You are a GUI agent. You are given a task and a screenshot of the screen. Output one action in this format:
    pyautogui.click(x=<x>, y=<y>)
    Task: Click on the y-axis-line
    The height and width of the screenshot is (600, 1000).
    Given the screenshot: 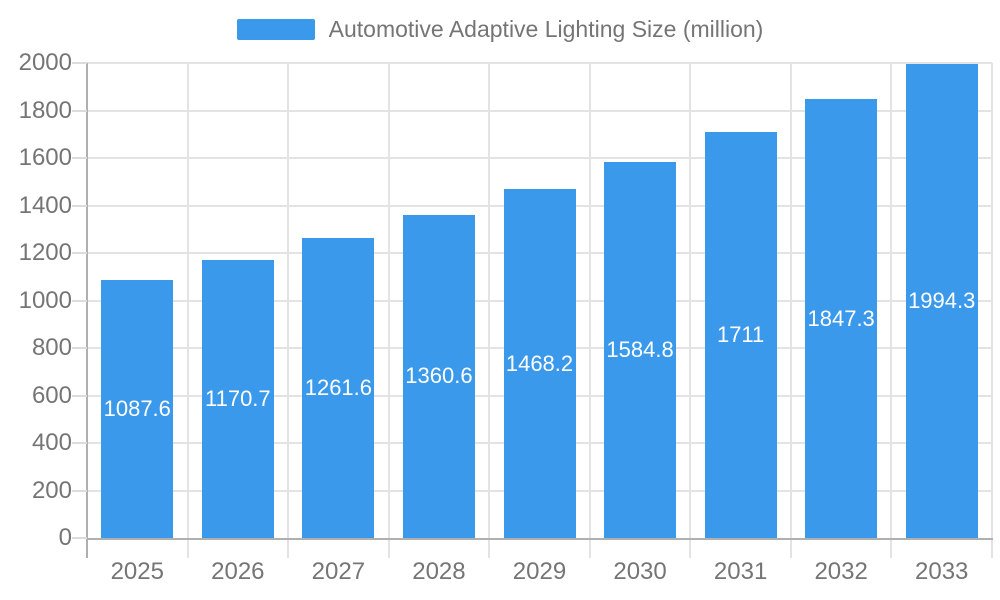 What is the action you would take?
    pyautogui.click(x=87, y=310)
    